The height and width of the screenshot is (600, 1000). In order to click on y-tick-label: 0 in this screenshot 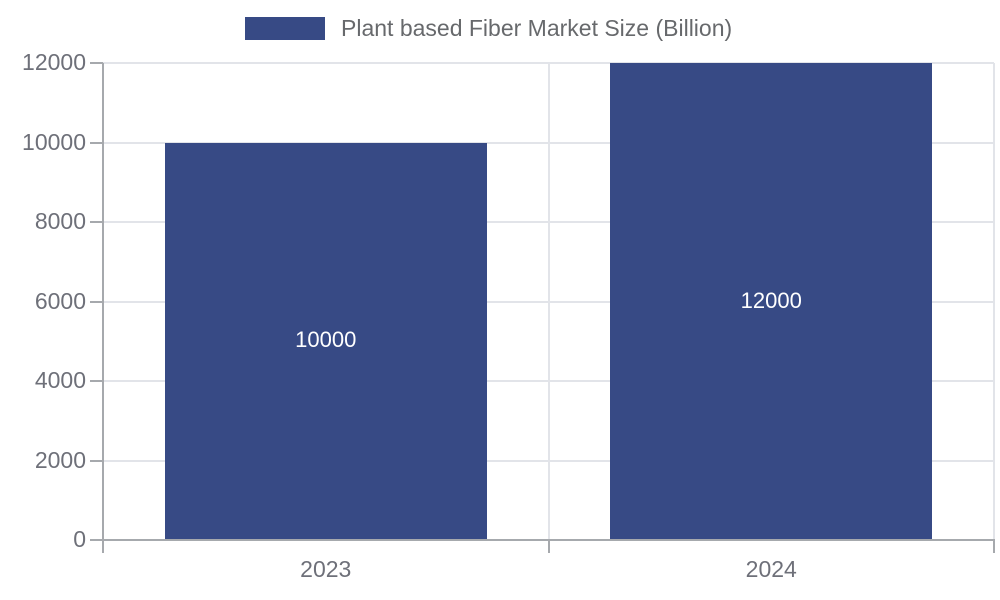, I will do `click(79, 539)`.